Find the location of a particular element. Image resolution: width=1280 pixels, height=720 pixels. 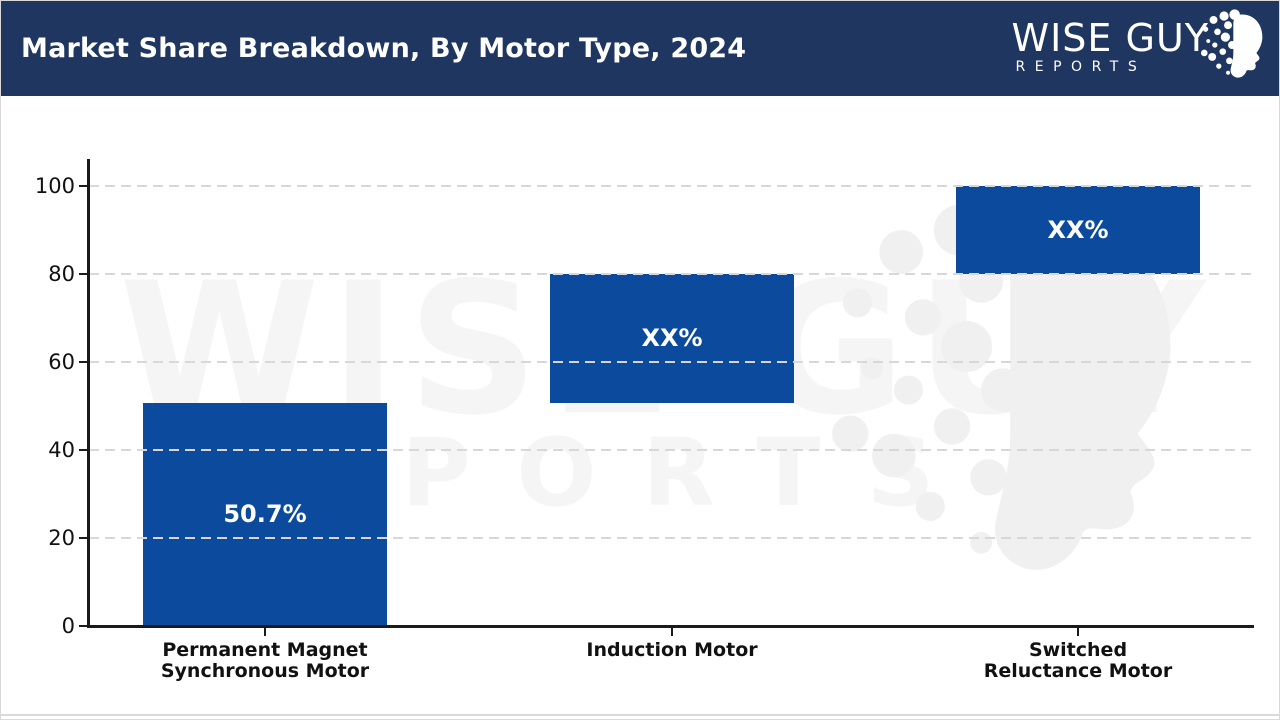

bar-permanent-magnet-synchronous-motor: 50.7% is located at coordinates (265, 514).